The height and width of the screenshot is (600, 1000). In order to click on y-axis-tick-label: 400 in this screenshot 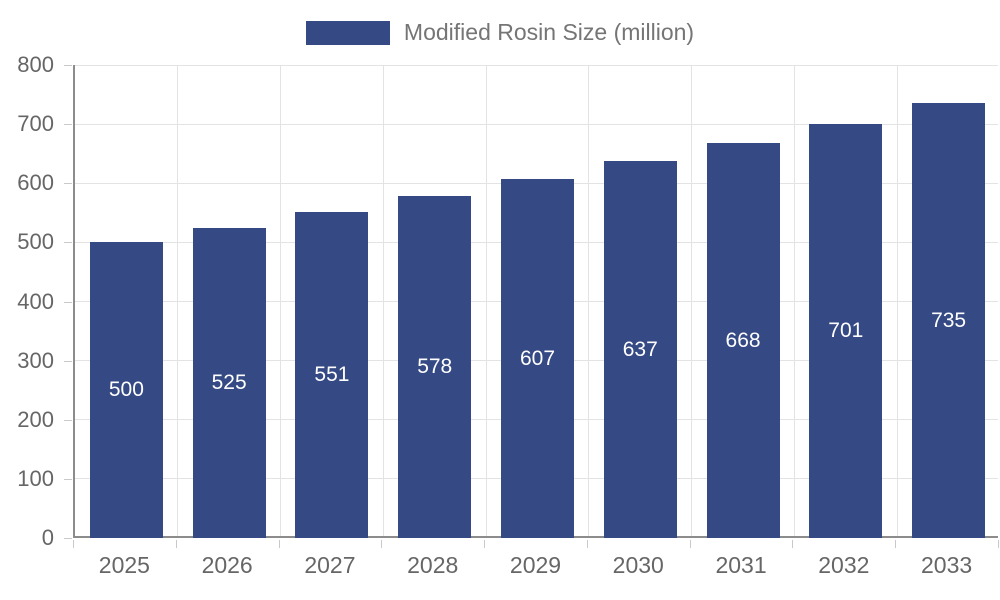, I will do `click(35, 301)`.